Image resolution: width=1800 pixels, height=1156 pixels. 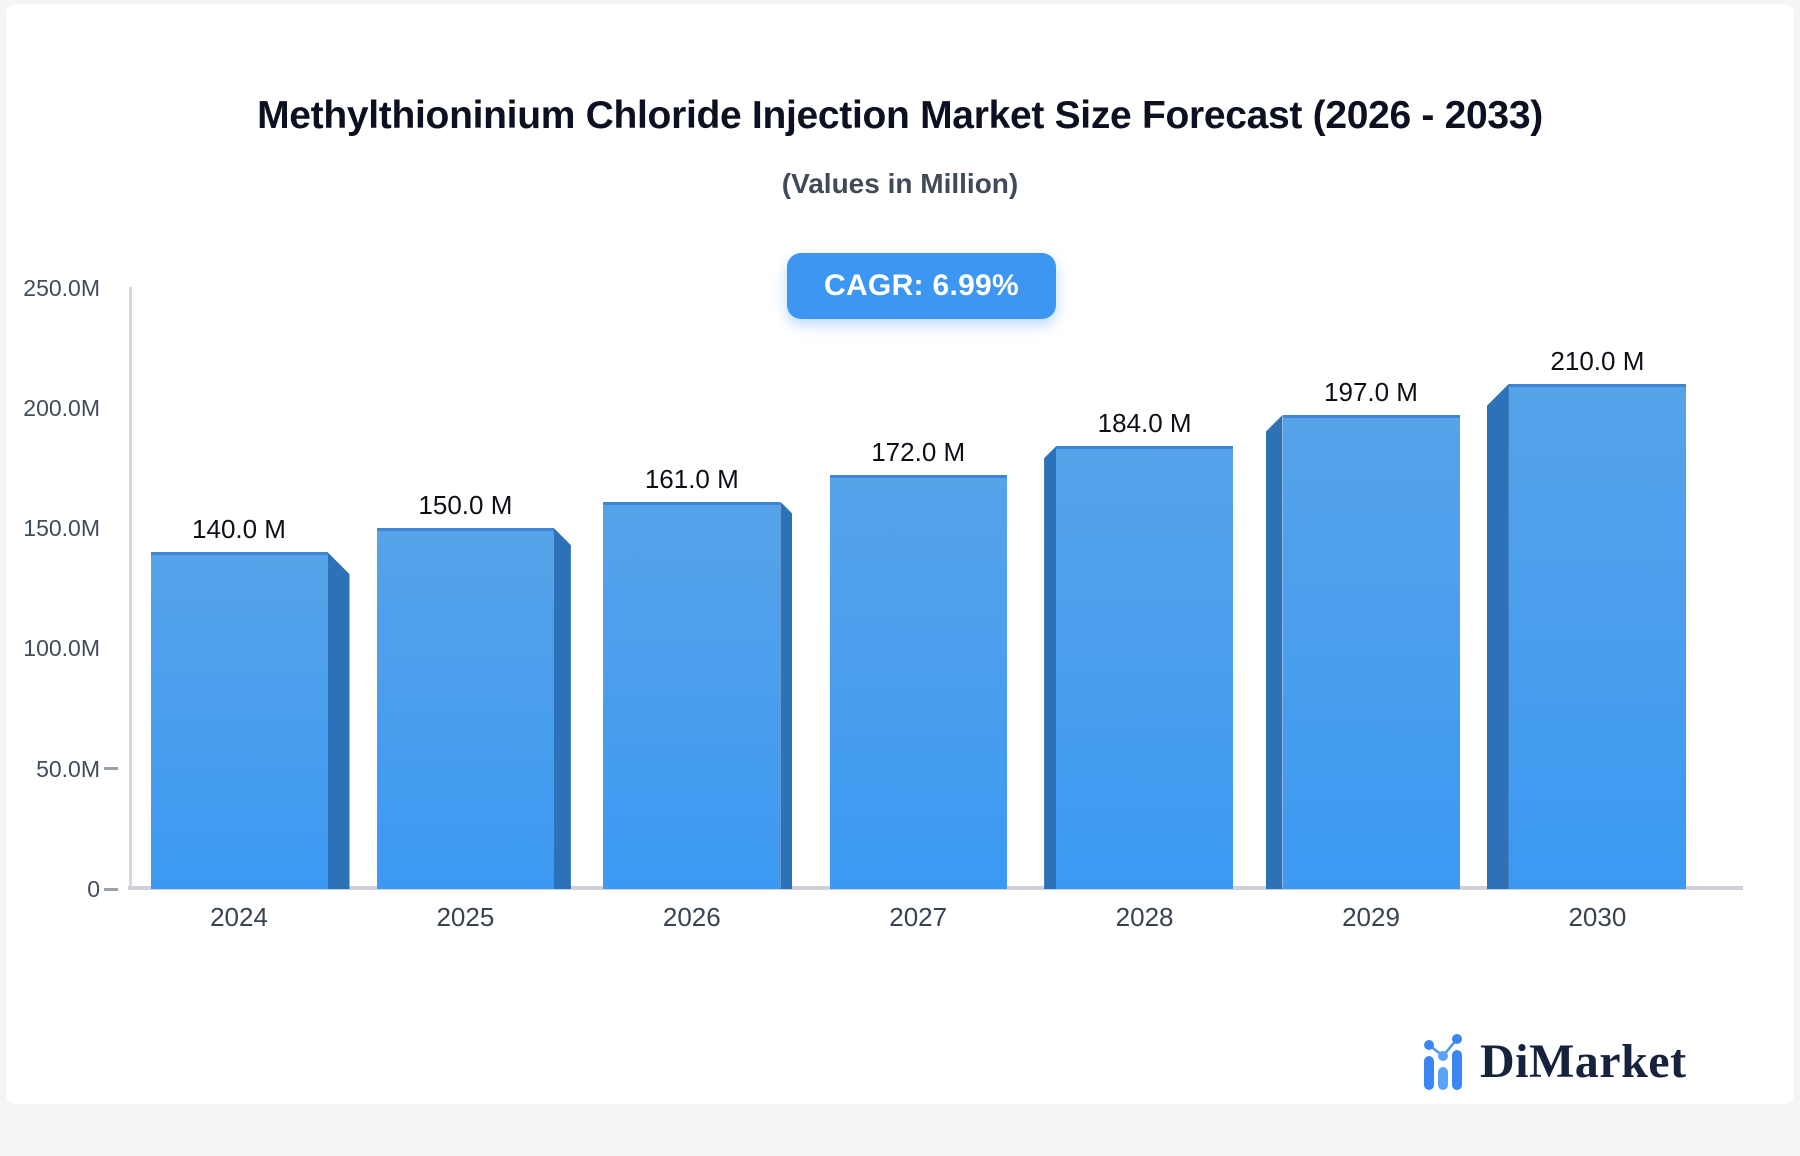 What do you see at coordinates (918, 682) in the screenshot?
I see `bar-2027` at bounding box center [918, 682].